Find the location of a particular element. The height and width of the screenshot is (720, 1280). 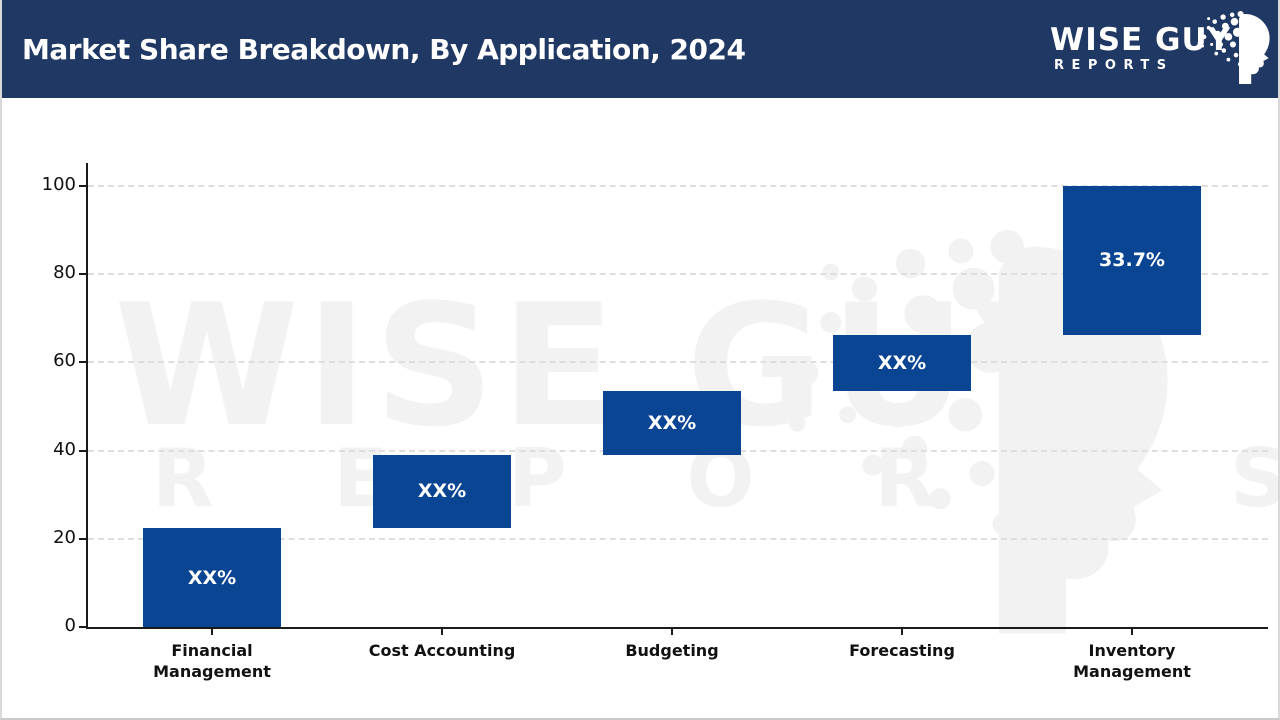

x-category-label-4: Inventory Management is located at coordinates (1132, 661).